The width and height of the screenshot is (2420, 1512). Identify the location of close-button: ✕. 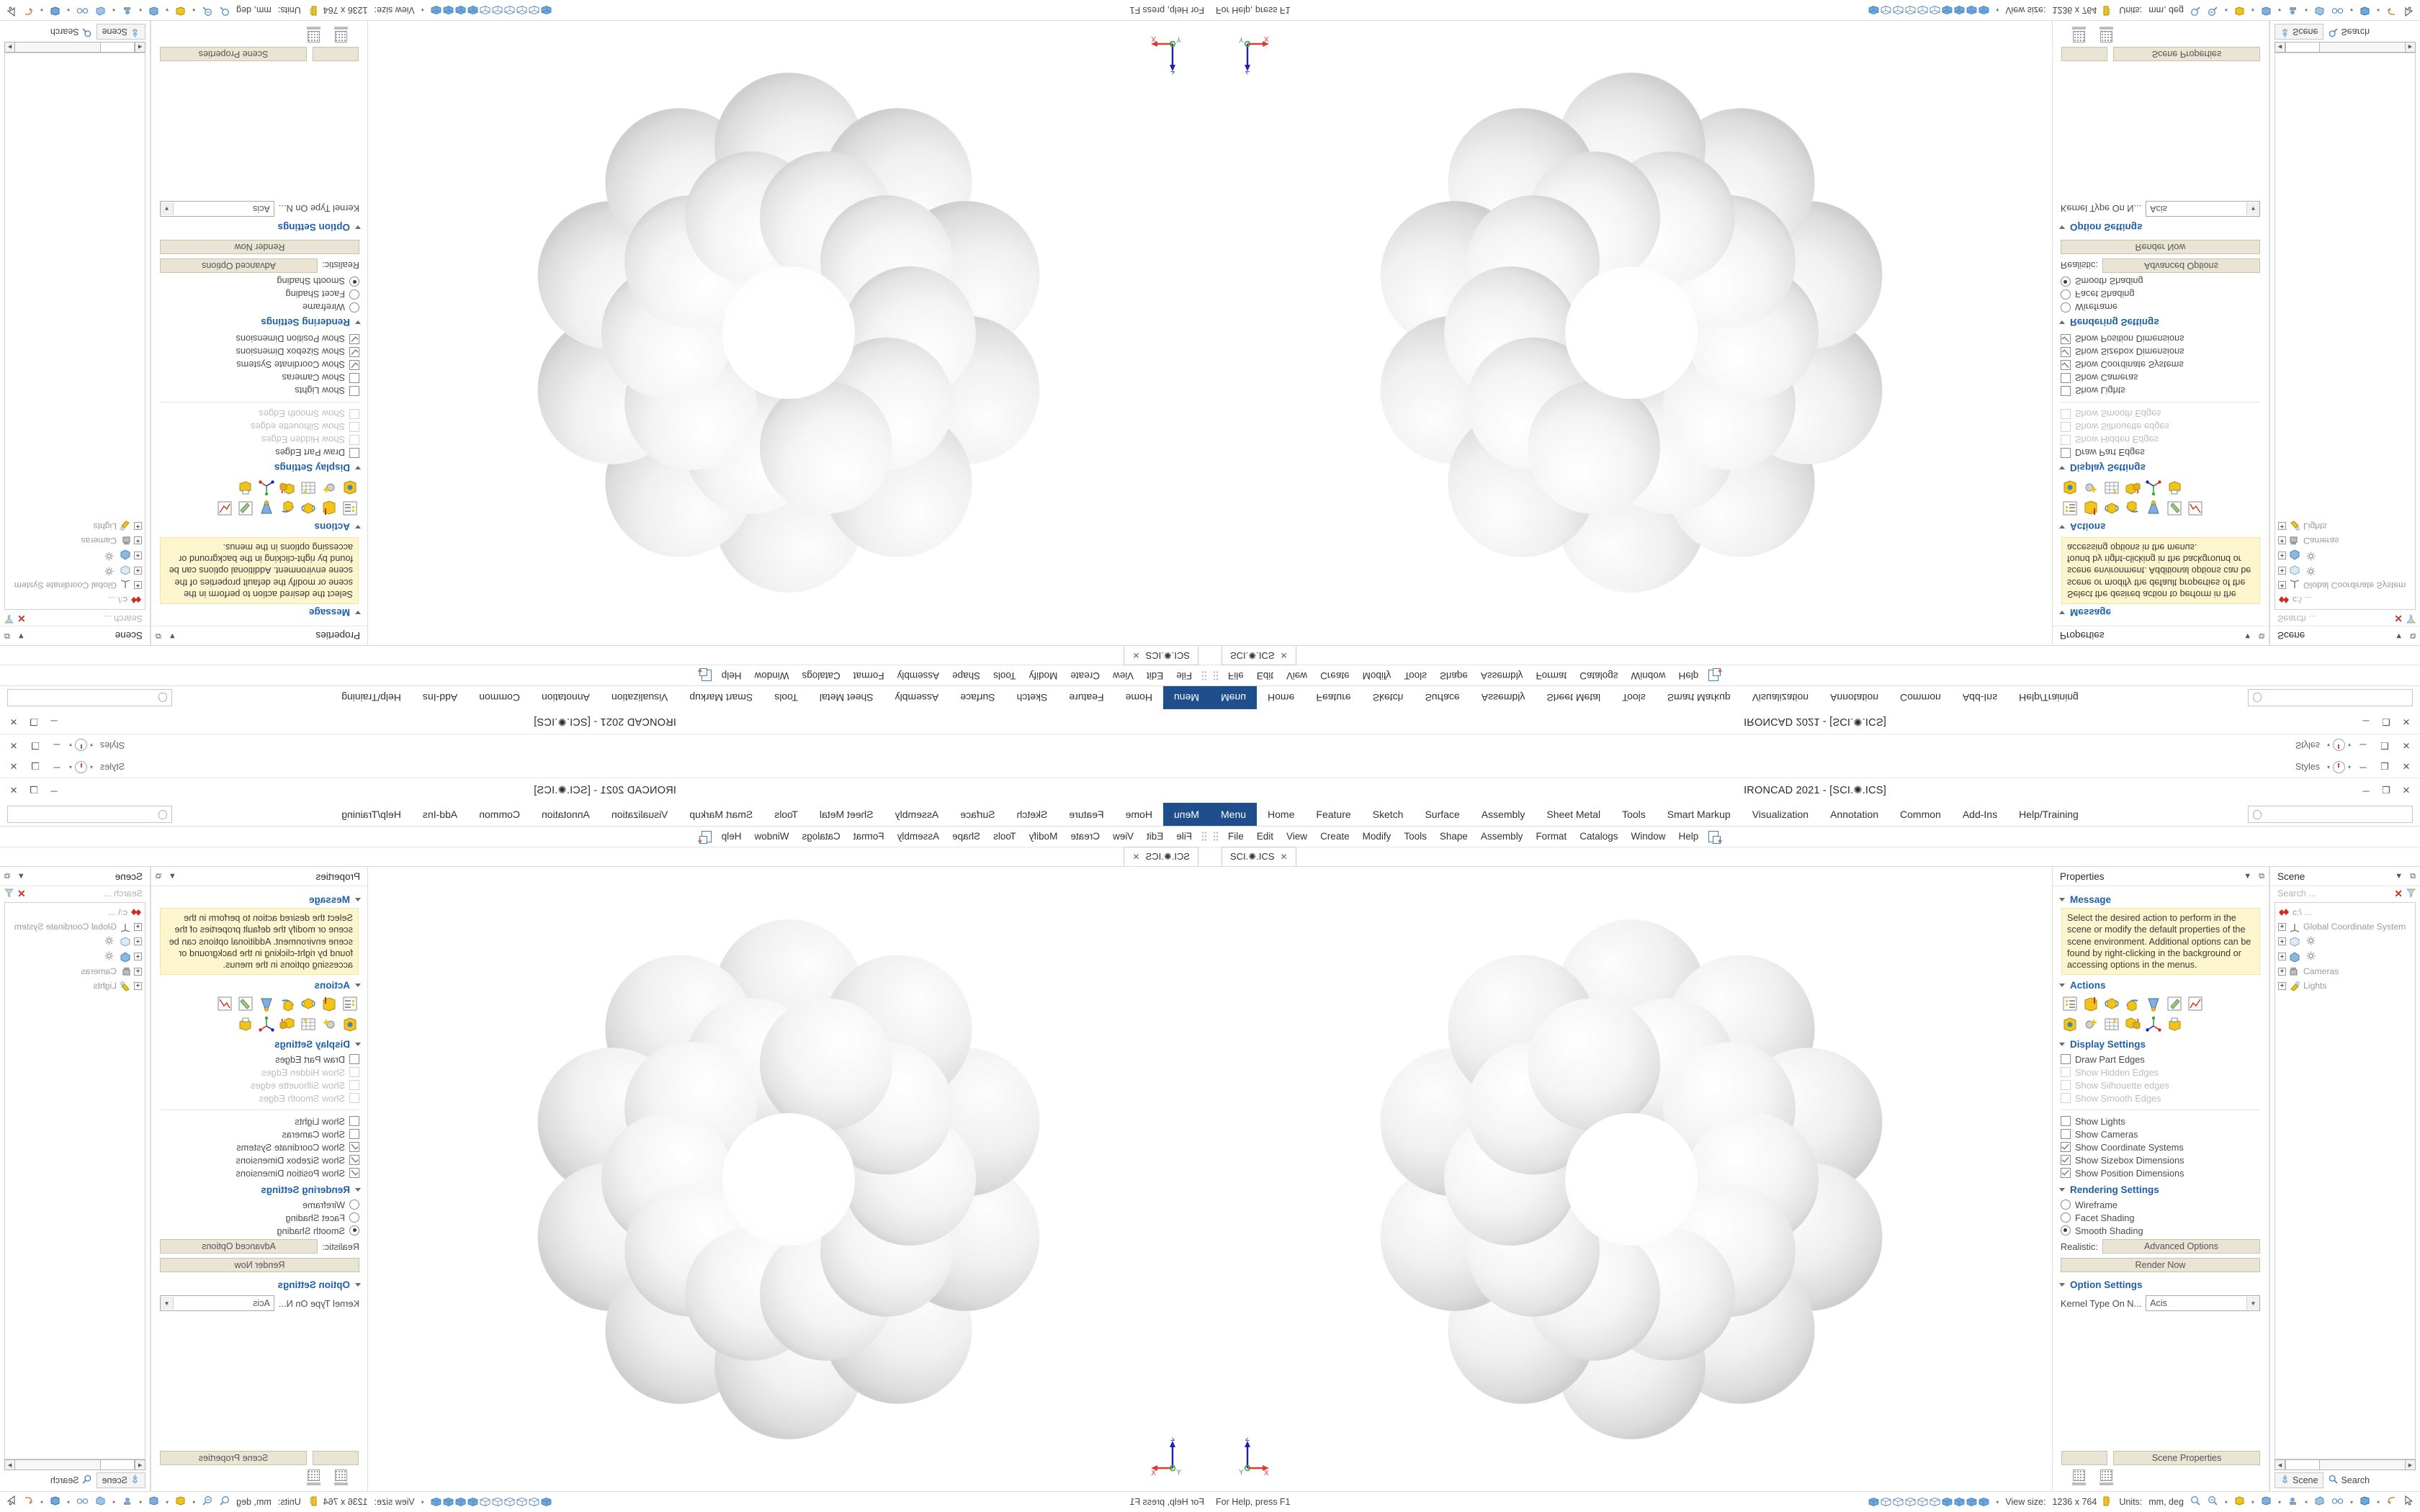
(2406, 766).